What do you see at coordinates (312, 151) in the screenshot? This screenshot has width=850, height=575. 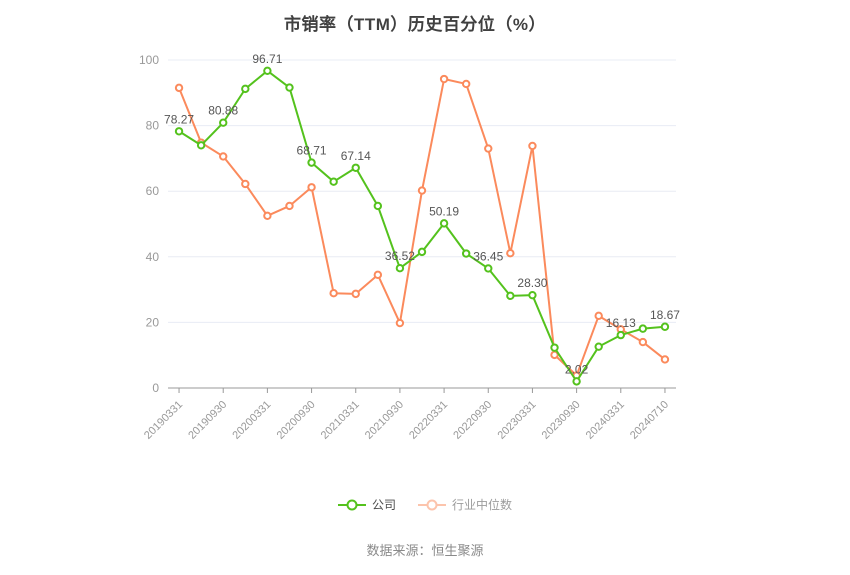 I see `data-point-label: 68.71` at bounding box center [312, 151].